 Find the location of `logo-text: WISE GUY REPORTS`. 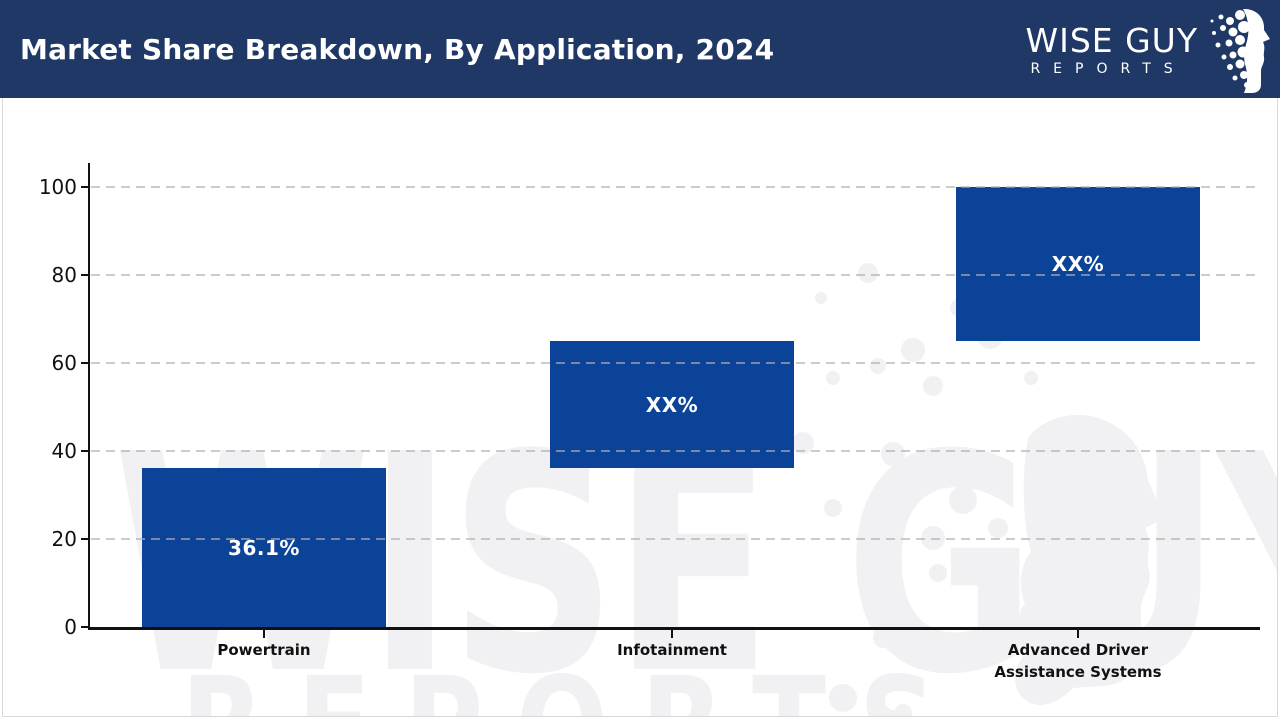

logo-text: WISE GUY REPORTS is located at coordinates (1111, 49).